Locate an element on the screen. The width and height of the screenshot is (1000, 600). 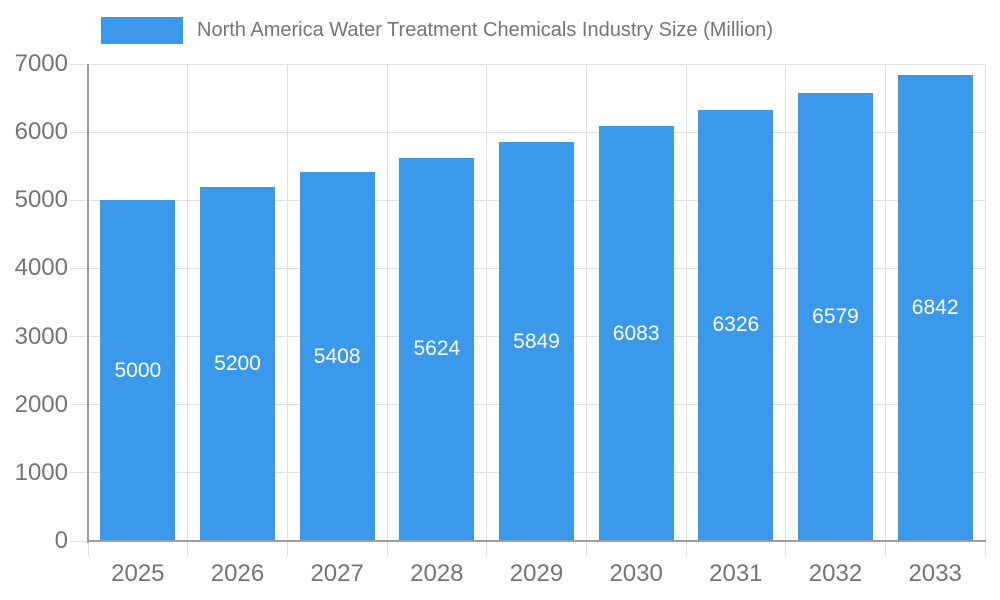
x-tick-label: 2026 is located at coordinates (237, 573).